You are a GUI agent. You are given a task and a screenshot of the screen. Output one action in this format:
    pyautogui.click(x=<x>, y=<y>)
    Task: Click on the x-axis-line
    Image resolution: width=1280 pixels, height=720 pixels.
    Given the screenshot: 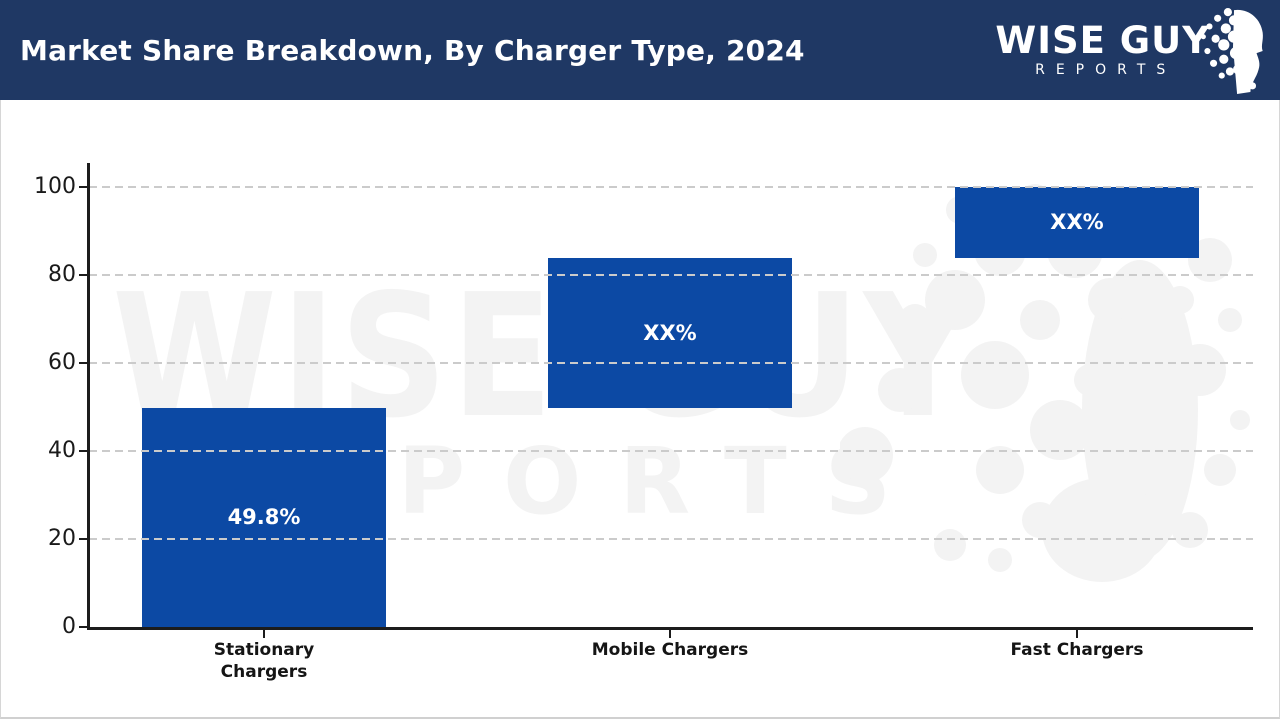 What is the action you would take?
    pyautogui.click(x=670, y=628)
    